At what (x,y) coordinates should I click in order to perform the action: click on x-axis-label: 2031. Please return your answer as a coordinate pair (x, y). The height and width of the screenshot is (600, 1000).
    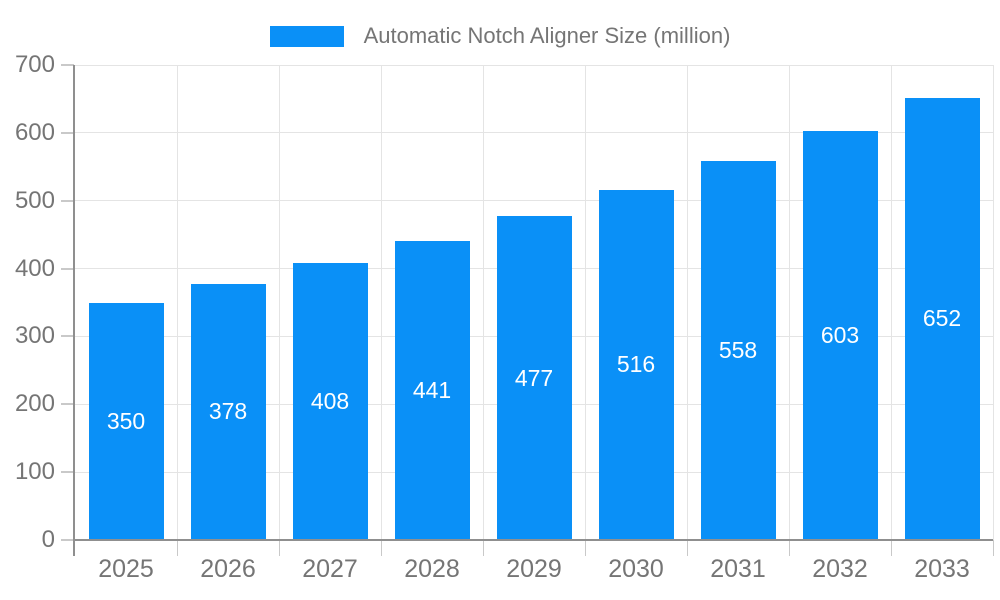
    Looking at the image, I should click on (738, 569).